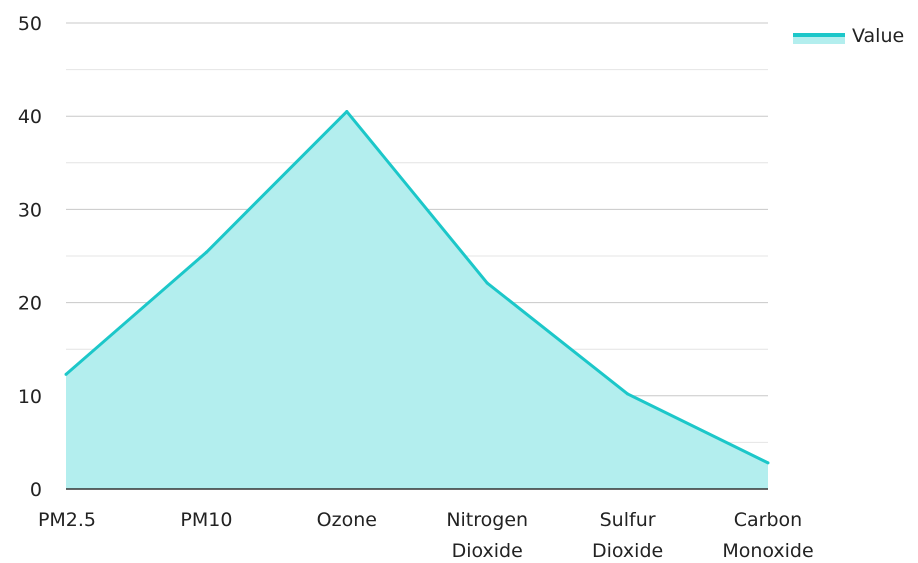 This screenshot has height=563, width=918. I want to click on y-tick-label: 40, so click(30, 117).